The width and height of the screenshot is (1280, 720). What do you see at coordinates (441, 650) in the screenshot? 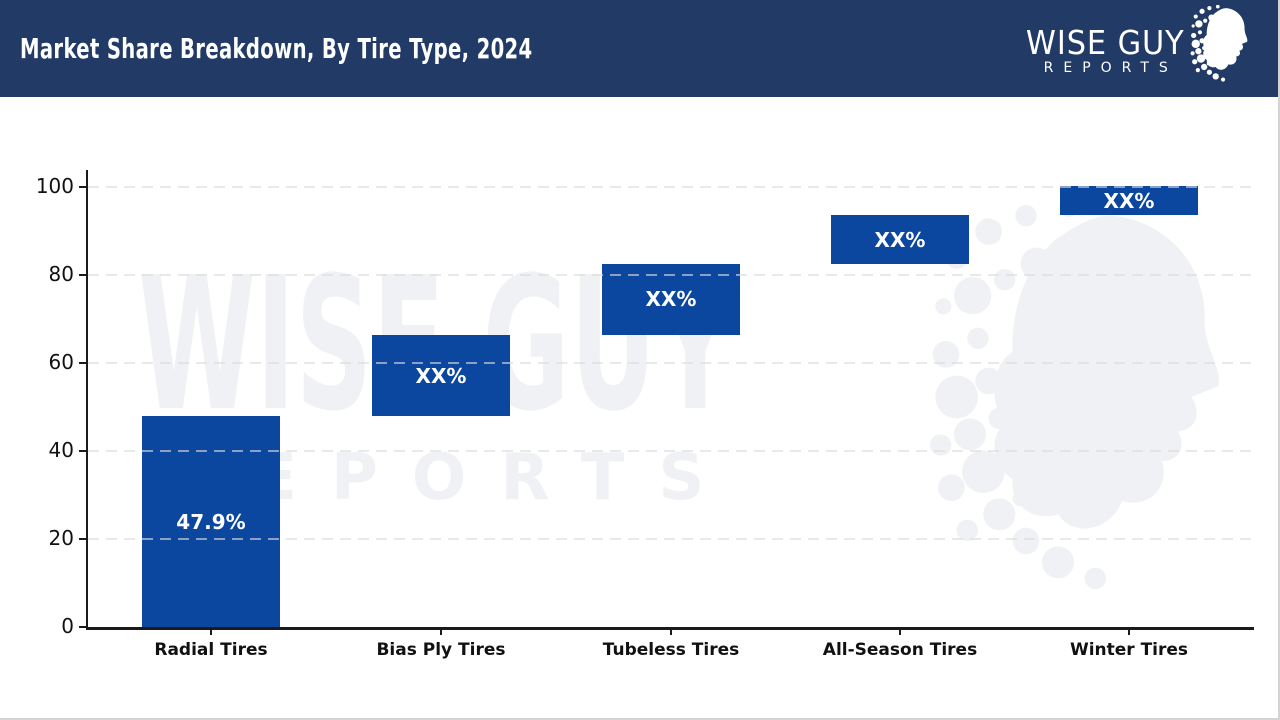
I see `x-tick-label-bias-ply-tires: Bias Ply Tires` at bounding box center [441, 650].